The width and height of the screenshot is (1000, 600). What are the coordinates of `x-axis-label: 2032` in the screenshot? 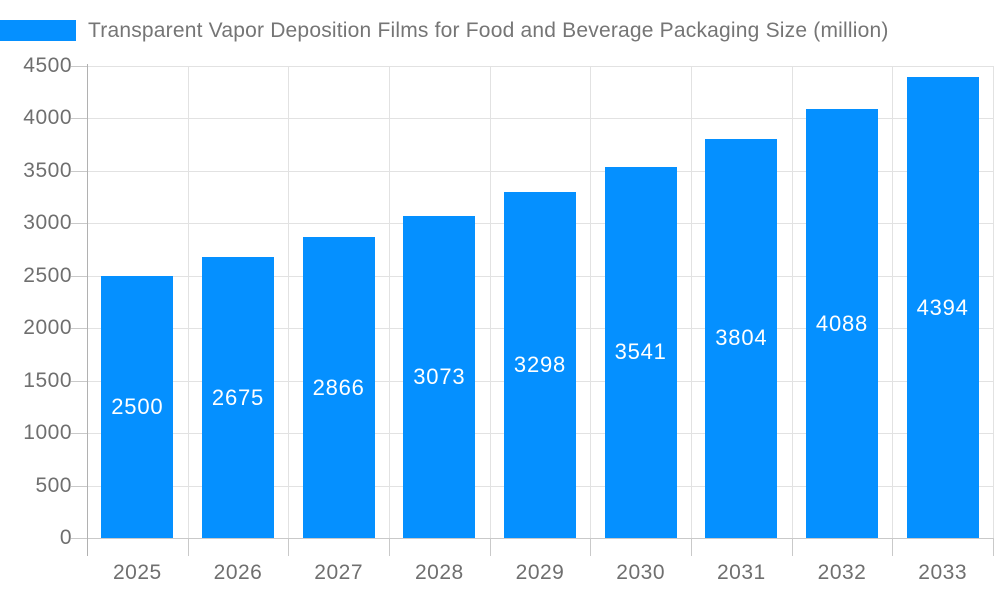 It's located at (842, 572).